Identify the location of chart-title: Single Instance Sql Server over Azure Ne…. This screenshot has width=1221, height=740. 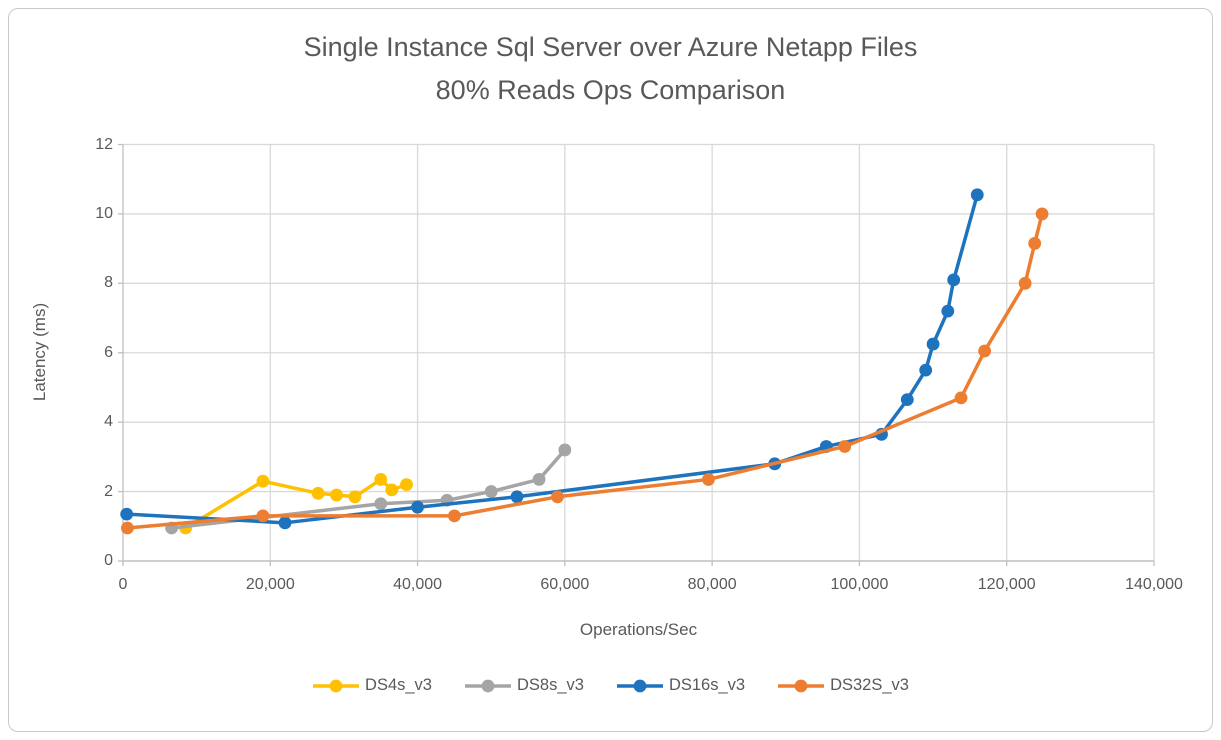
(610, 69).